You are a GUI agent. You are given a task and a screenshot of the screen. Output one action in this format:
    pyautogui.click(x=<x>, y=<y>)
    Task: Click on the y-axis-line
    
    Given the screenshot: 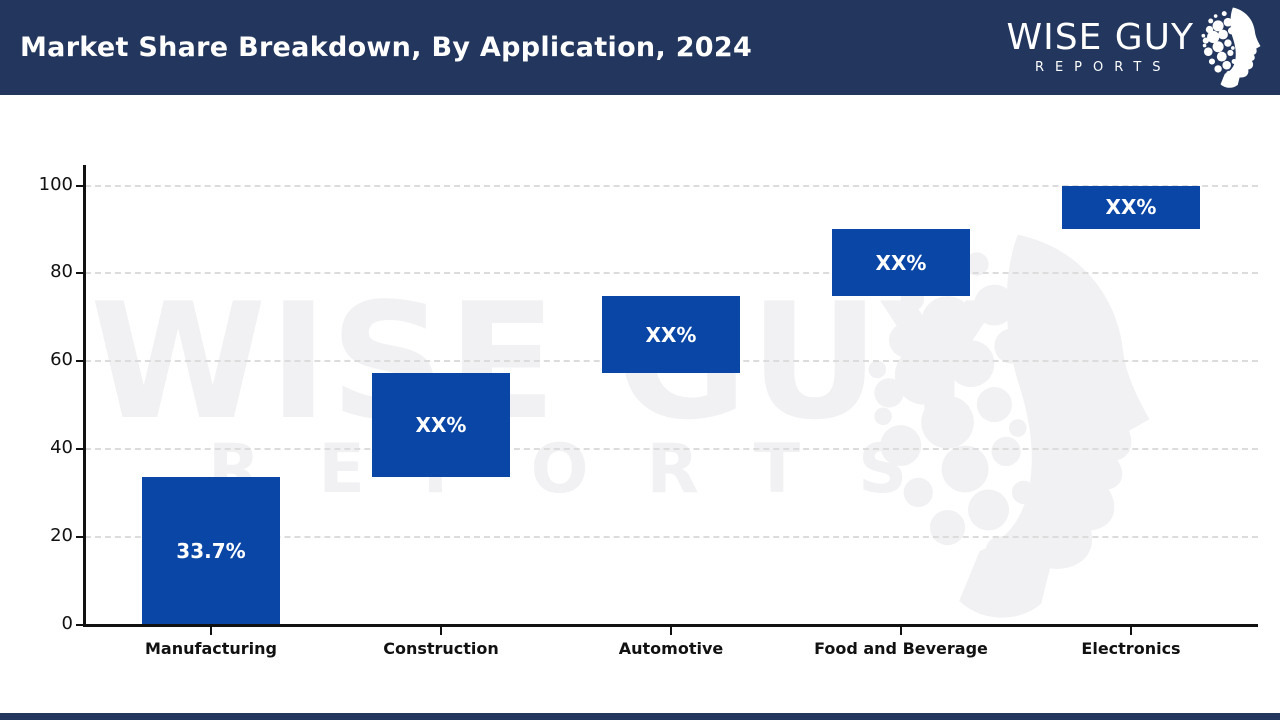 What is the action you would take?
    pyautogui.click(x=84, y=396)
    